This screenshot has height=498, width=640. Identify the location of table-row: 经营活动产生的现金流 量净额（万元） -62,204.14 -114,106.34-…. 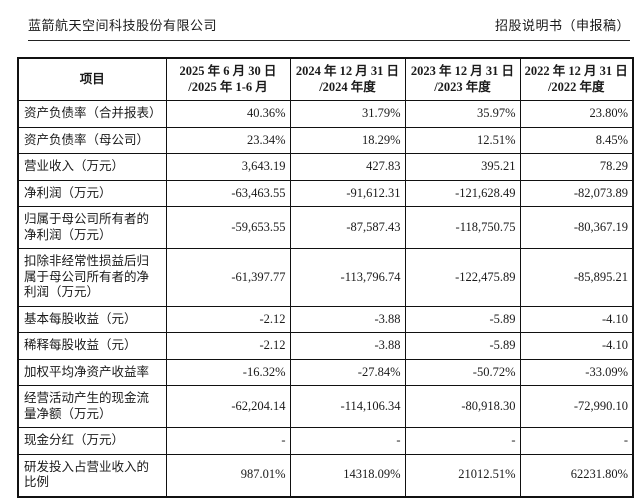
(325, 406).